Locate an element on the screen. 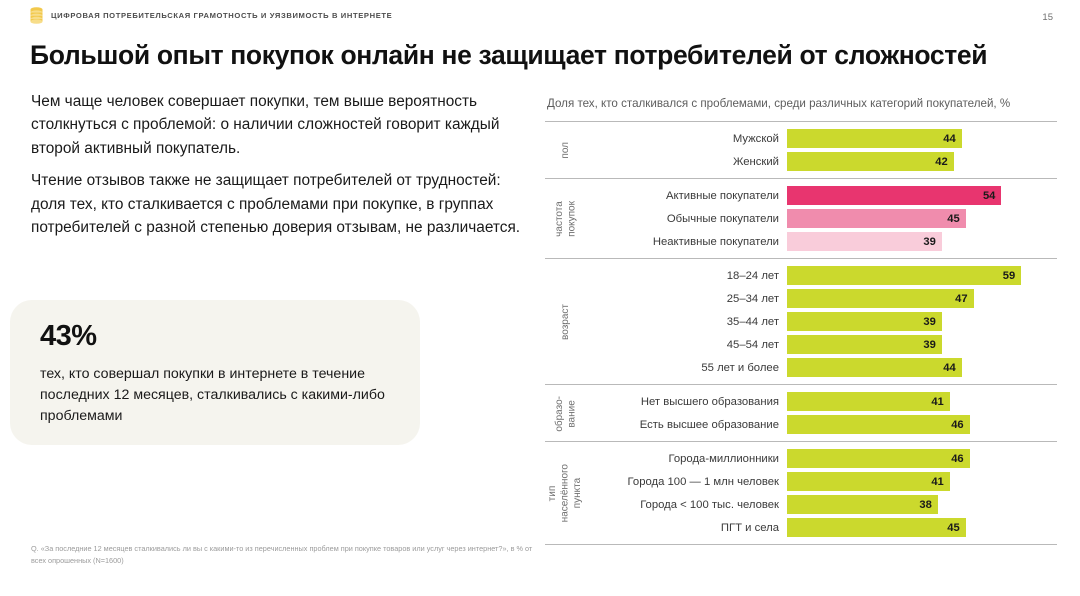 This screenshot has height=596, width=1080. chart-row-label: 45–54 лет is located at coordinates (752, 344).